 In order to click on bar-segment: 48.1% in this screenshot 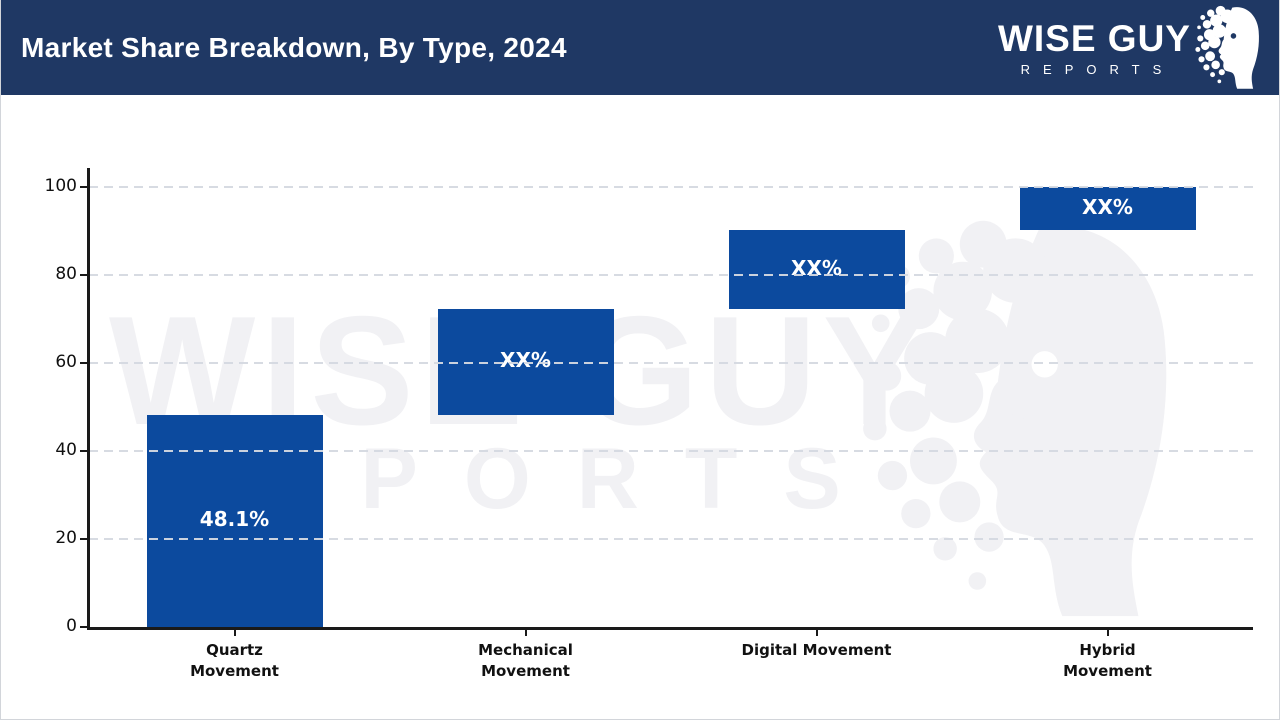, I will do `click(234, 521)`.